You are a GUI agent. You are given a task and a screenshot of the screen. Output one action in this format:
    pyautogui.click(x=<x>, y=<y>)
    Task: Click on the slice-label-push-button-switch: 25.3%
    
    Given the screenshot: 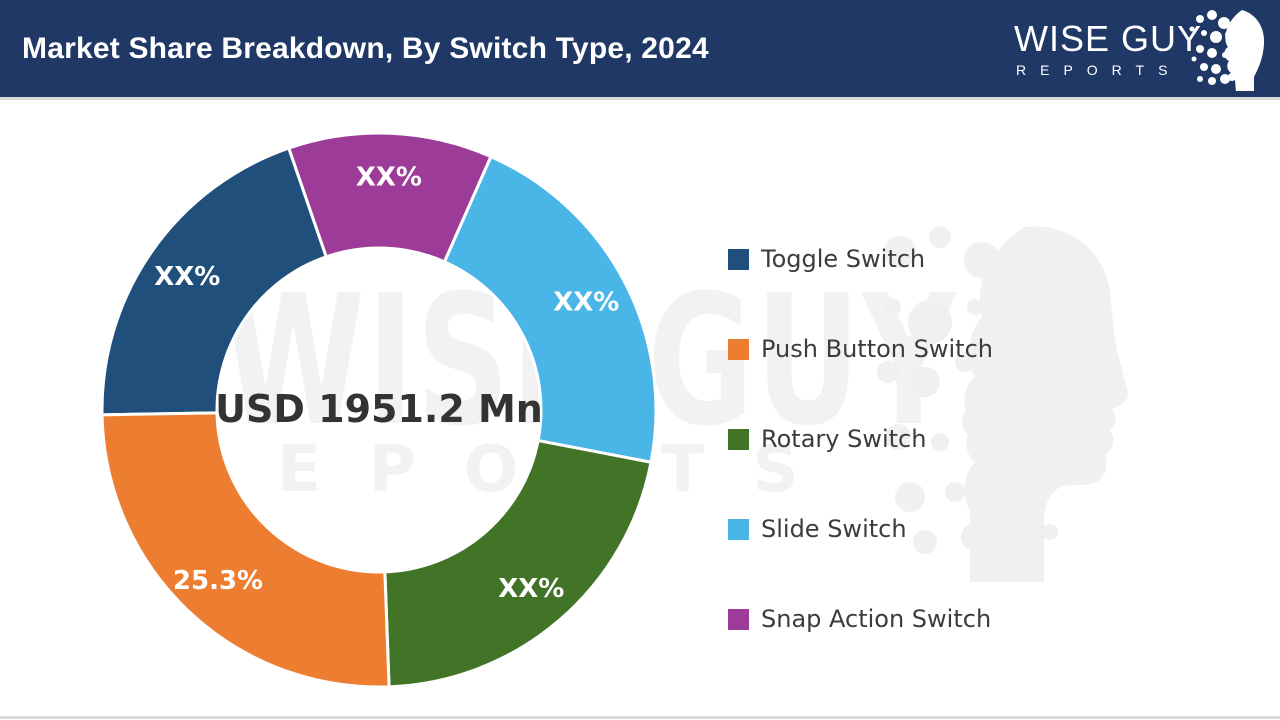 What is the action you would take?
    pyautogui.click(x=218, y=581)
    